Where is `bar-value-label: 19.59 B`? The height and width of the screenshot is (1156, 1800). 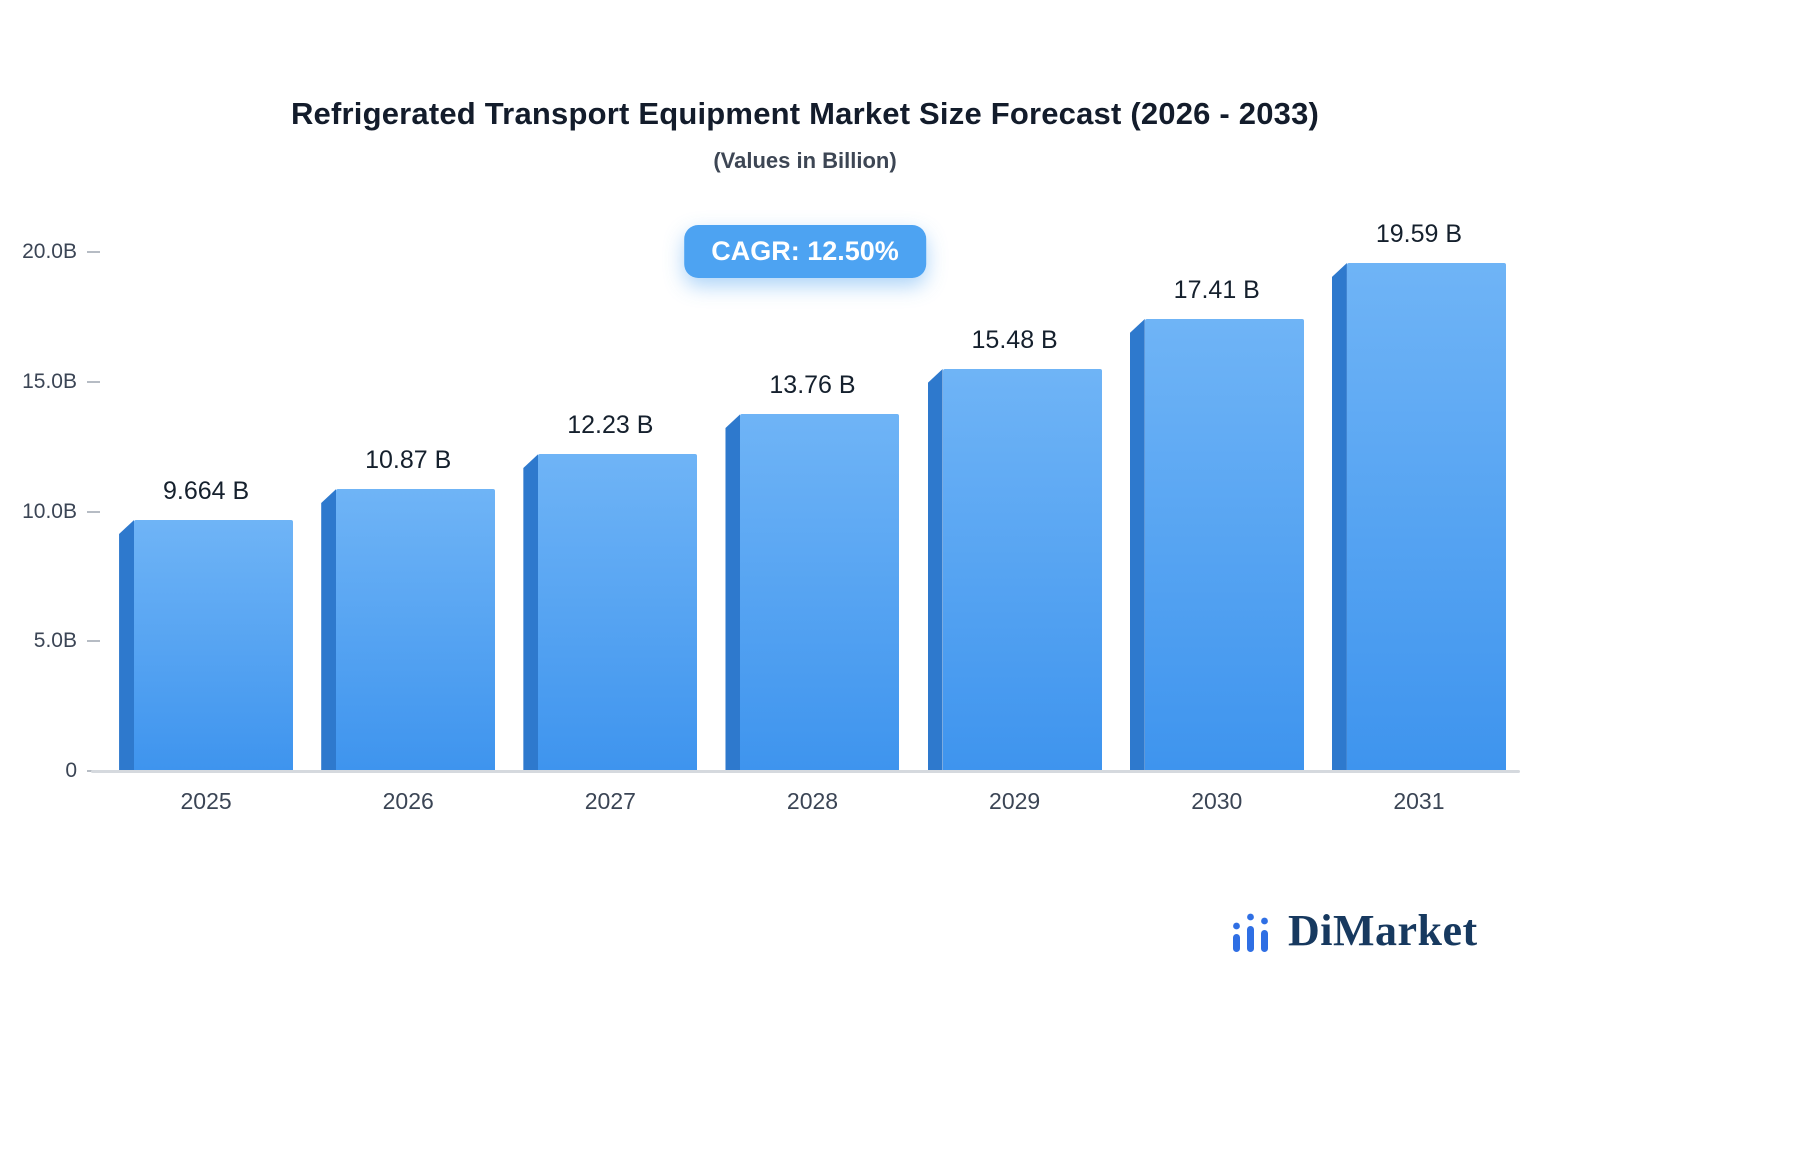 bar-value-label: 19.59 B is located at coordinates (1418, 234).